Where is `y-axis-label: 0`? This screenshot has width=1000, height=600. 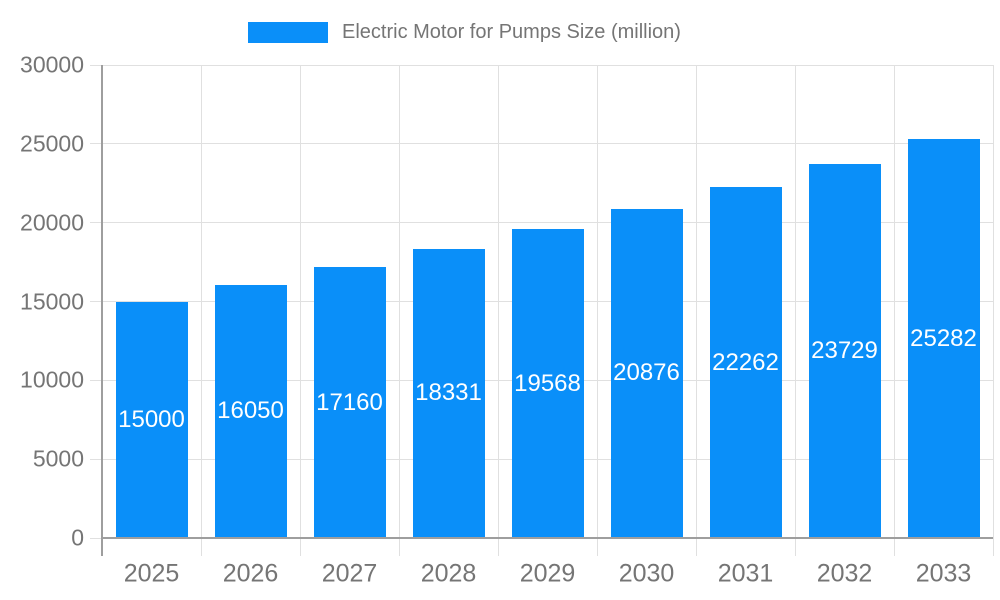
y-axis-label: 0 is located at coordinates (77, 537).